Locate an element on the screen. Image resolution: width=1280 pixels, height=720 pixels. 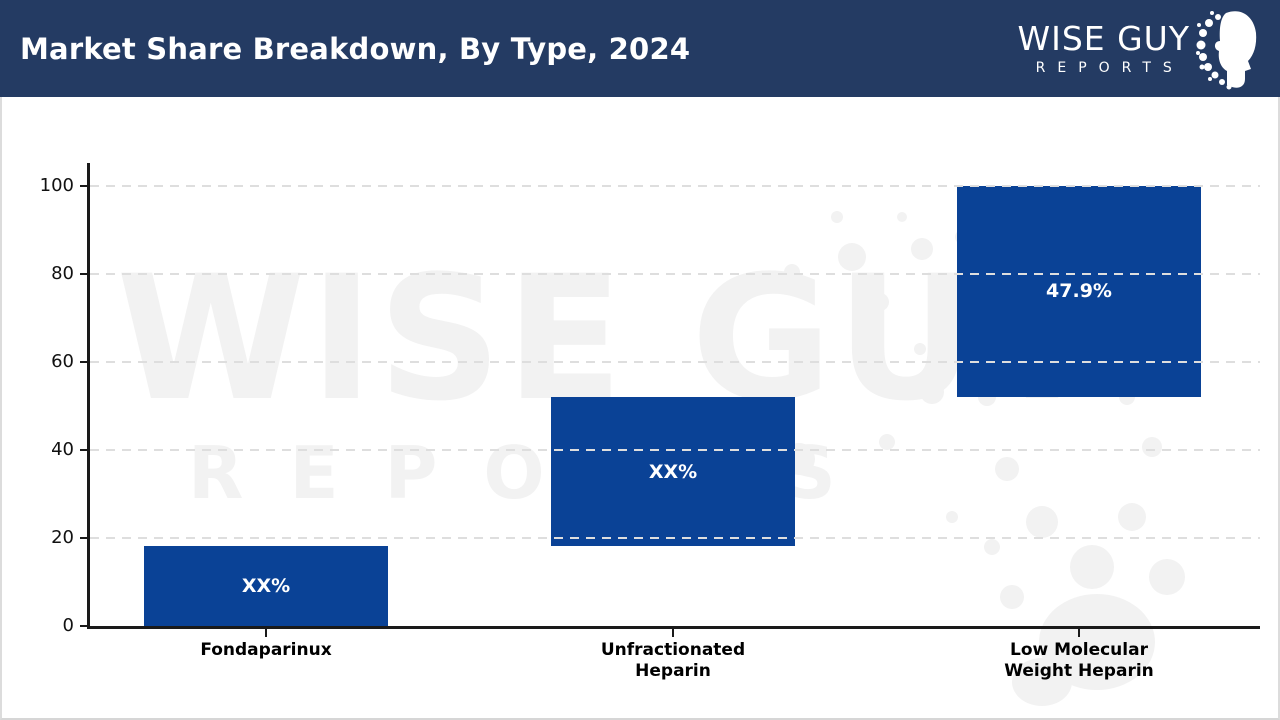
bar-1: XX% is located at coordinates (266, 586).